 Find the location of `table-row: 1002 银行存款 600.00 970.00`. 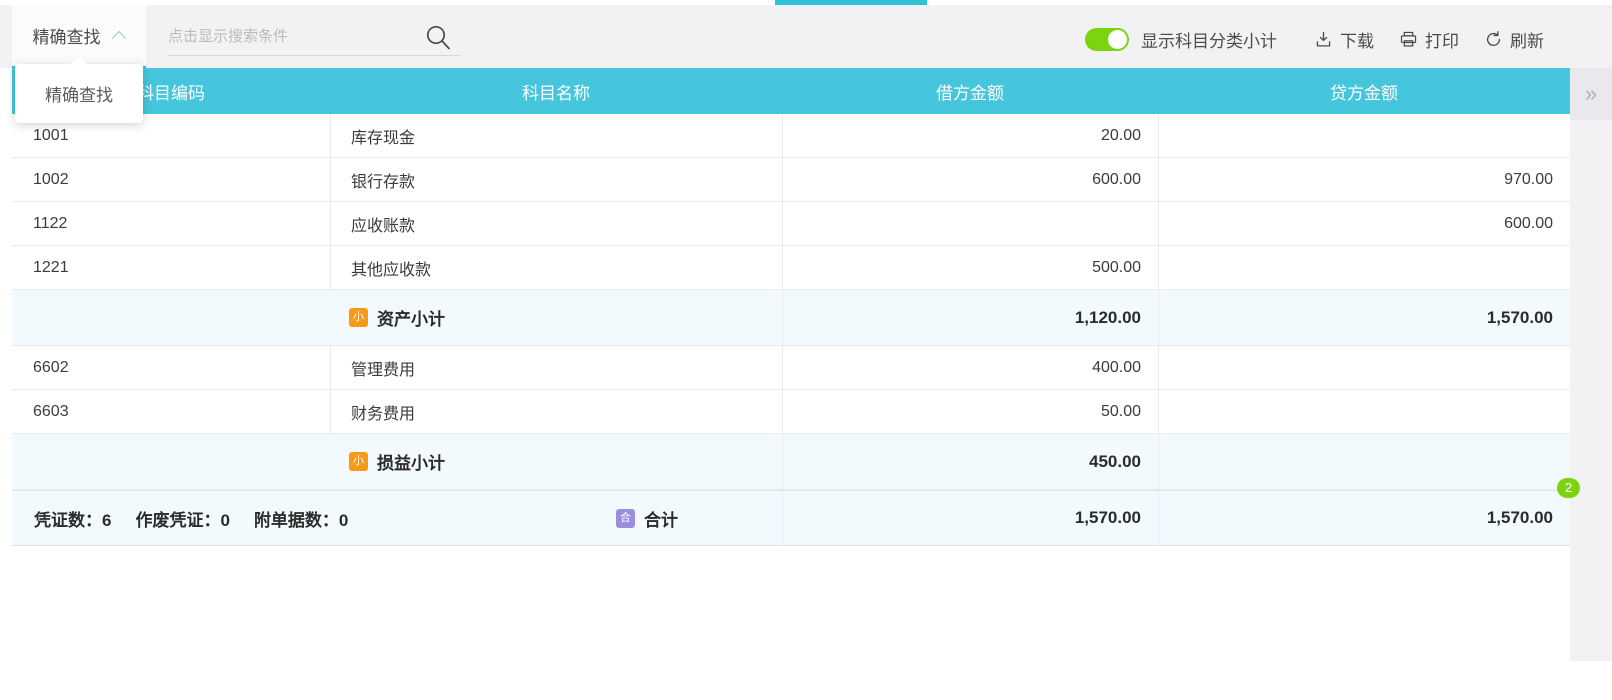

table-row: 1002 银行存款 600.00 970.00 is located at coordinates (791, 180).